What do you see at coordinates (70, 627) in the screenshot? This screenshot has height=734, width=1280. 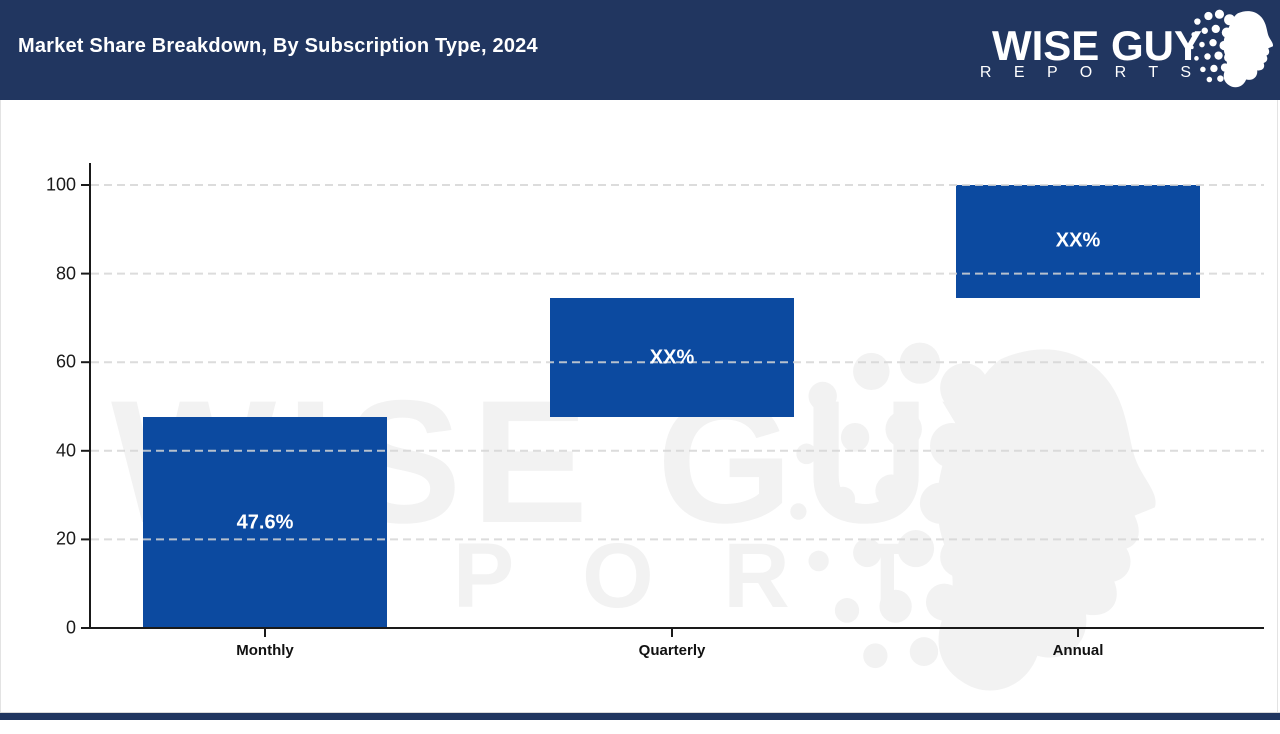 I see `y-tick-label: 0` at bounding box center [70, 627].